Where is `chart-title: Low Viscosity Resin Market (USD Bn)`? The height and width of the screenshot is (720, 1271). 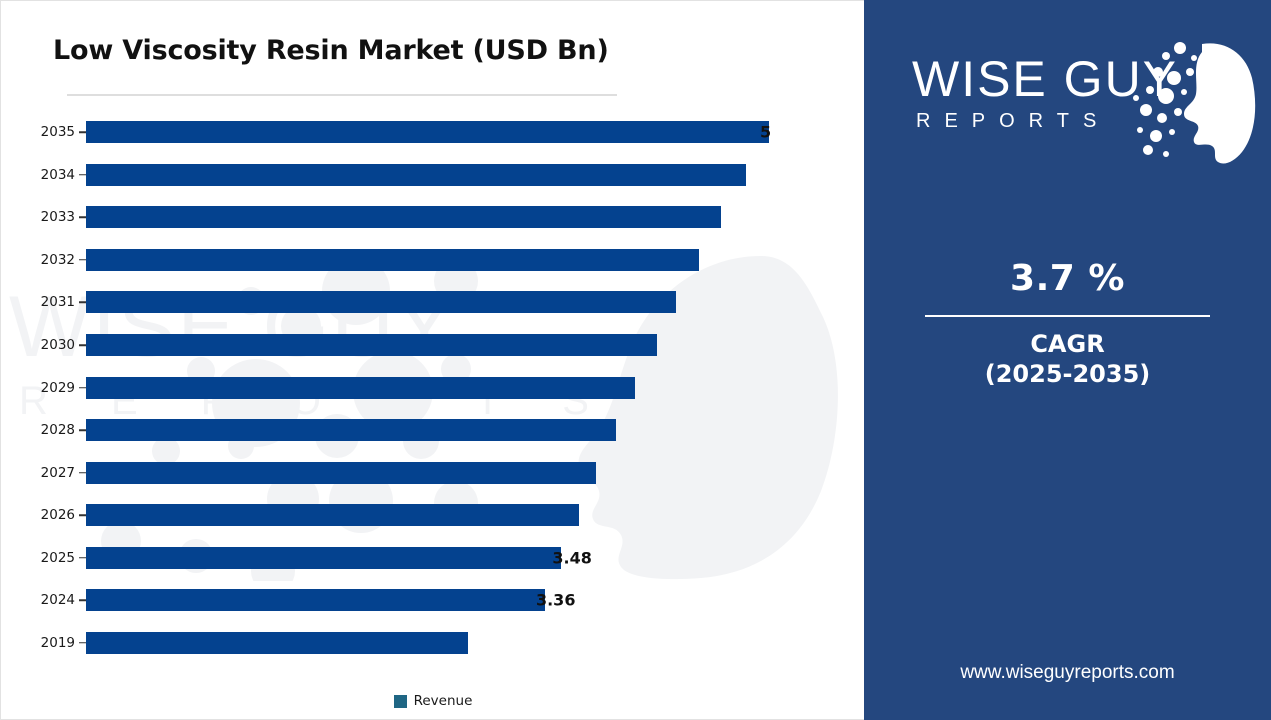 chart-title: Low Viscosity Resin Market (USD Bn) is located at coordinates (331, 50).